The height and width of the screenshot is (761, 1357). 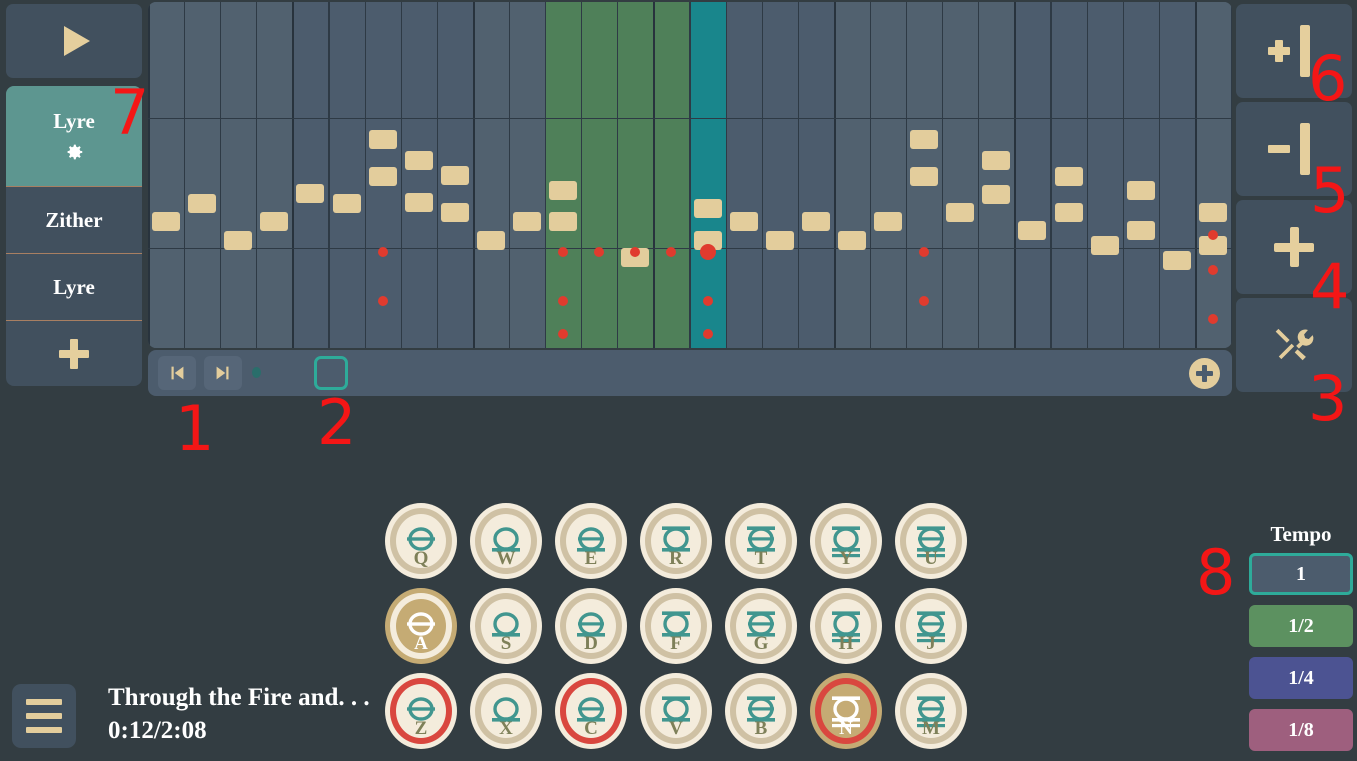 I want to click on add-note-button, so click(x=1294, y=247).